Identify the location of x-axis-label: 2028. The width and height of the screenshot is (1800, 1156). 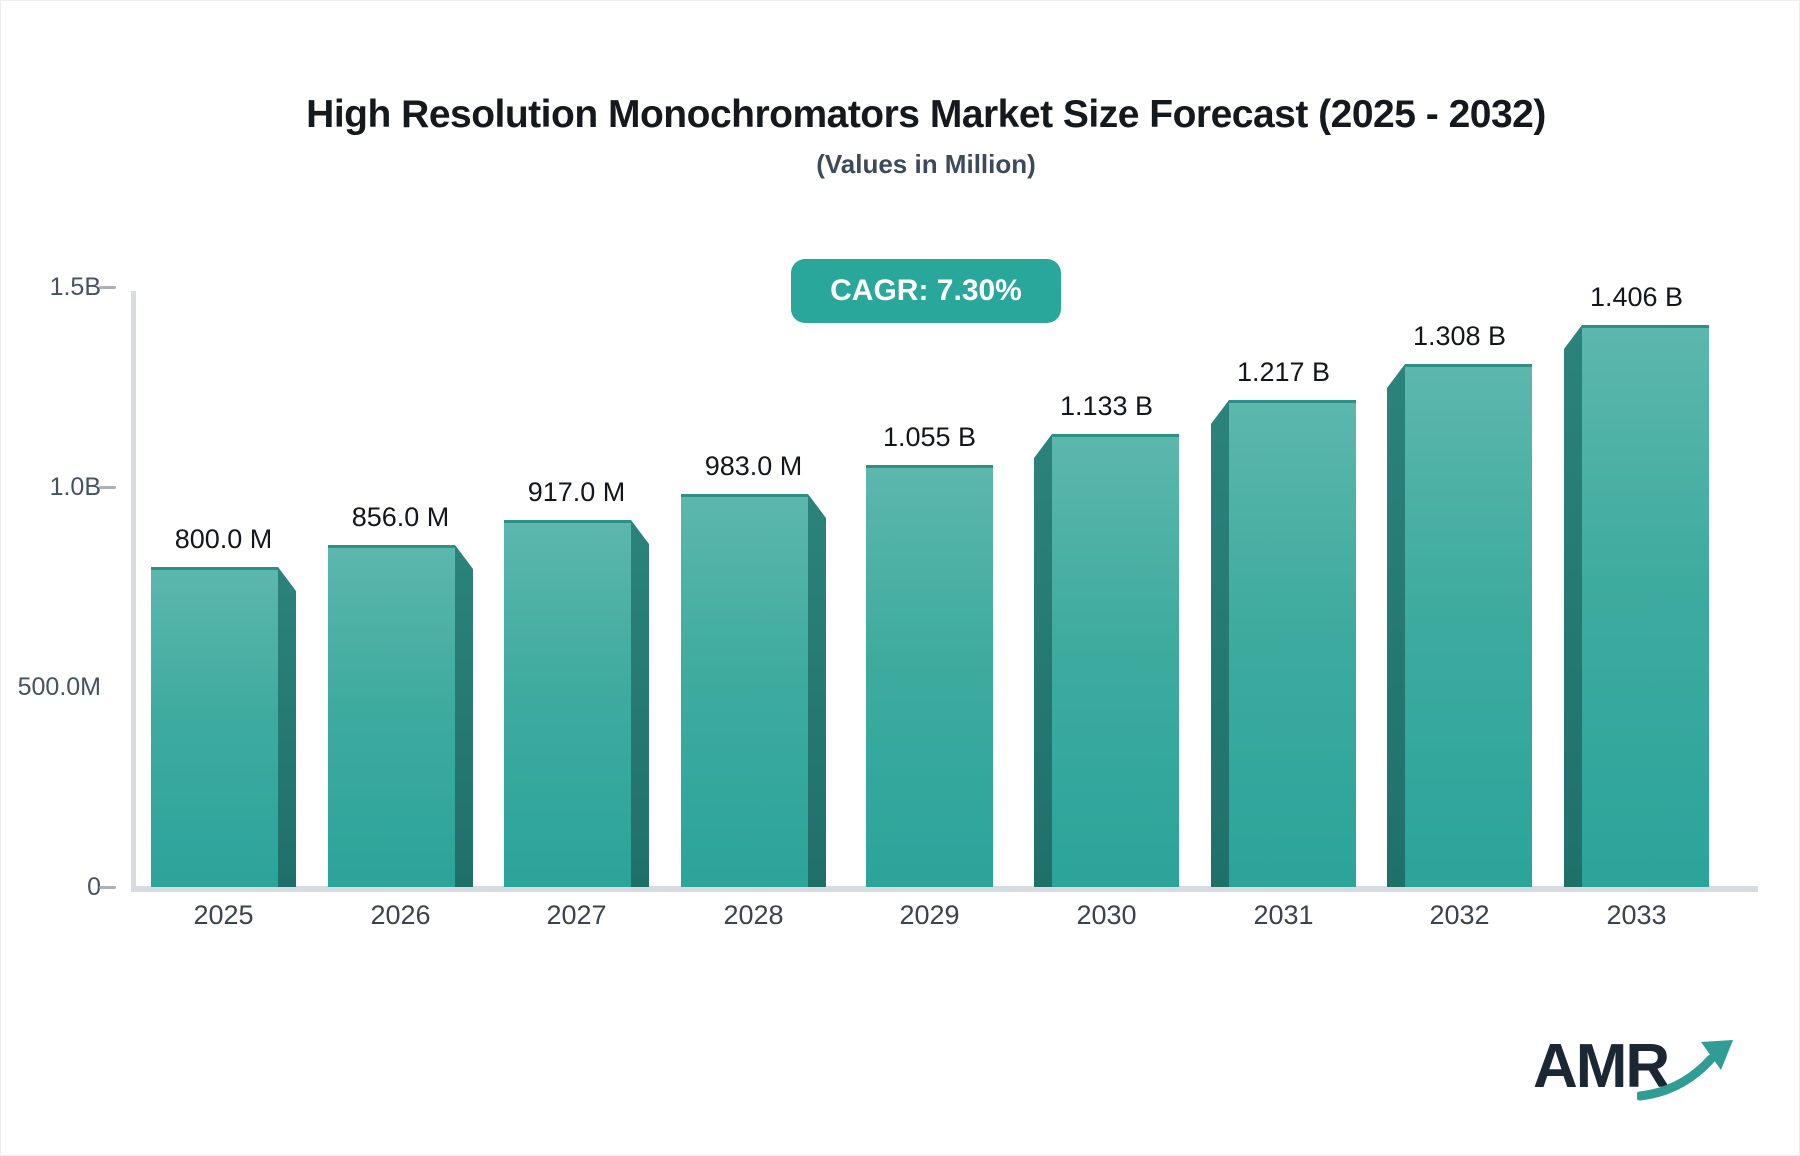
(753, 915).